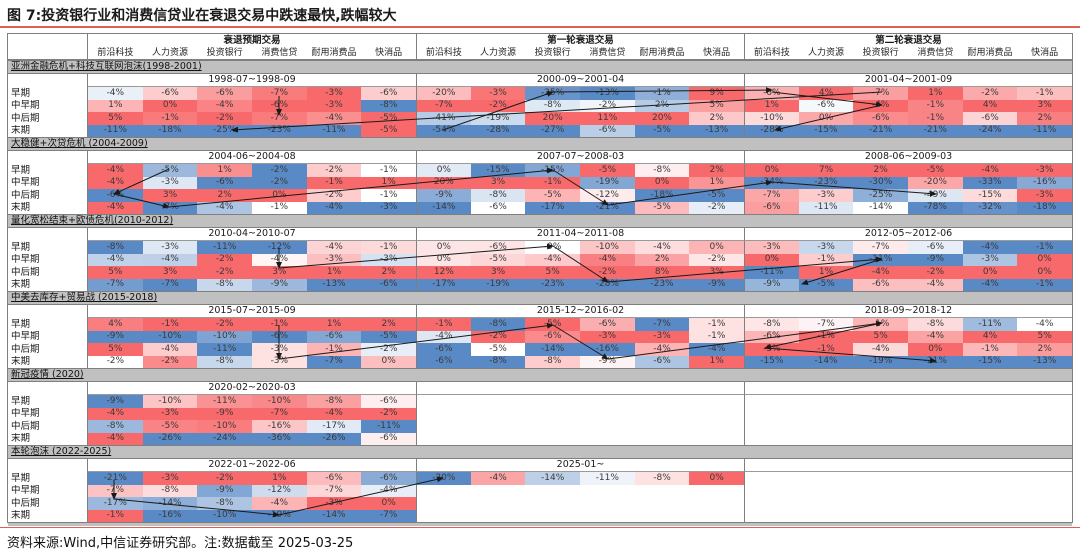 The width and height of the screenshot is (1080, 553). Describe the element at coordinates (47, 375) in the screenshot. I see `section-label: 新冠疫情 (2020)` at that location.